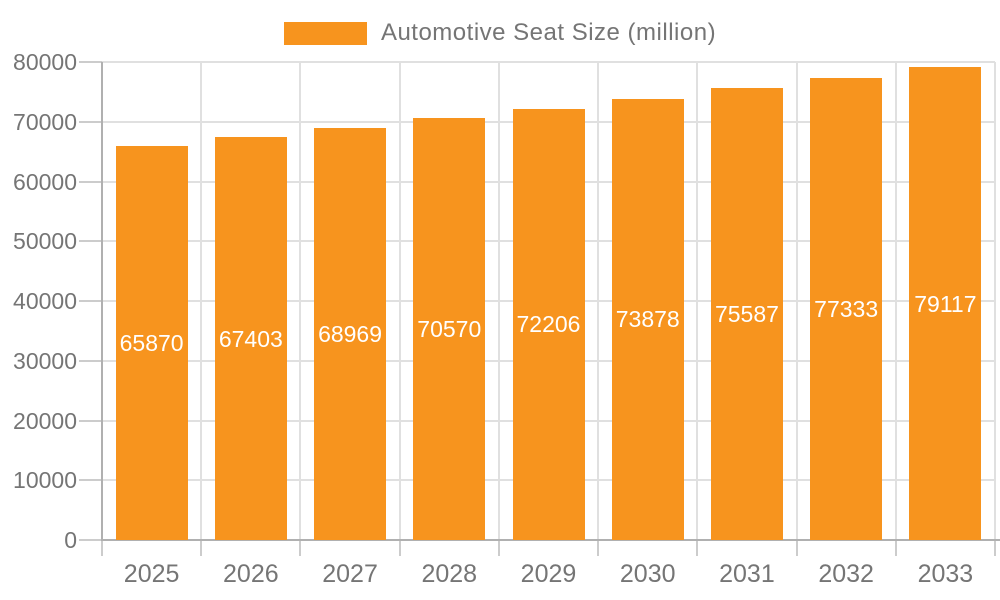 Image resolution: width=1000 pixels, height=600 pixels. I want to click on x-axis-label: 2027, so click(350, 574).